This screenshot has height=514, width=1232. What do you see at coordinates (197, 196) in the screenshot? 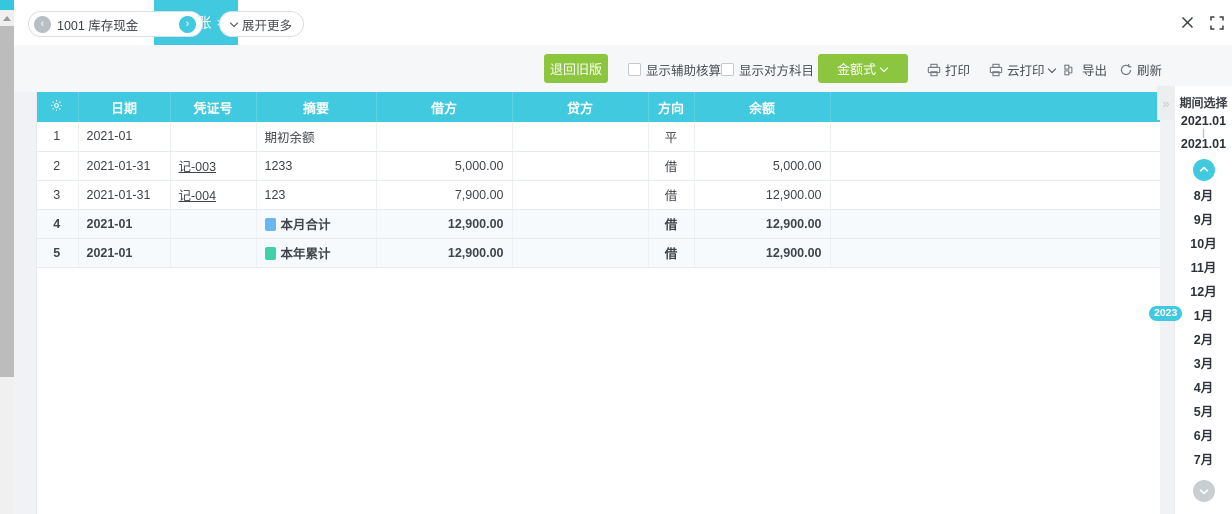
I see `voucher-link: 记-004` at bounding box center [197, 196].